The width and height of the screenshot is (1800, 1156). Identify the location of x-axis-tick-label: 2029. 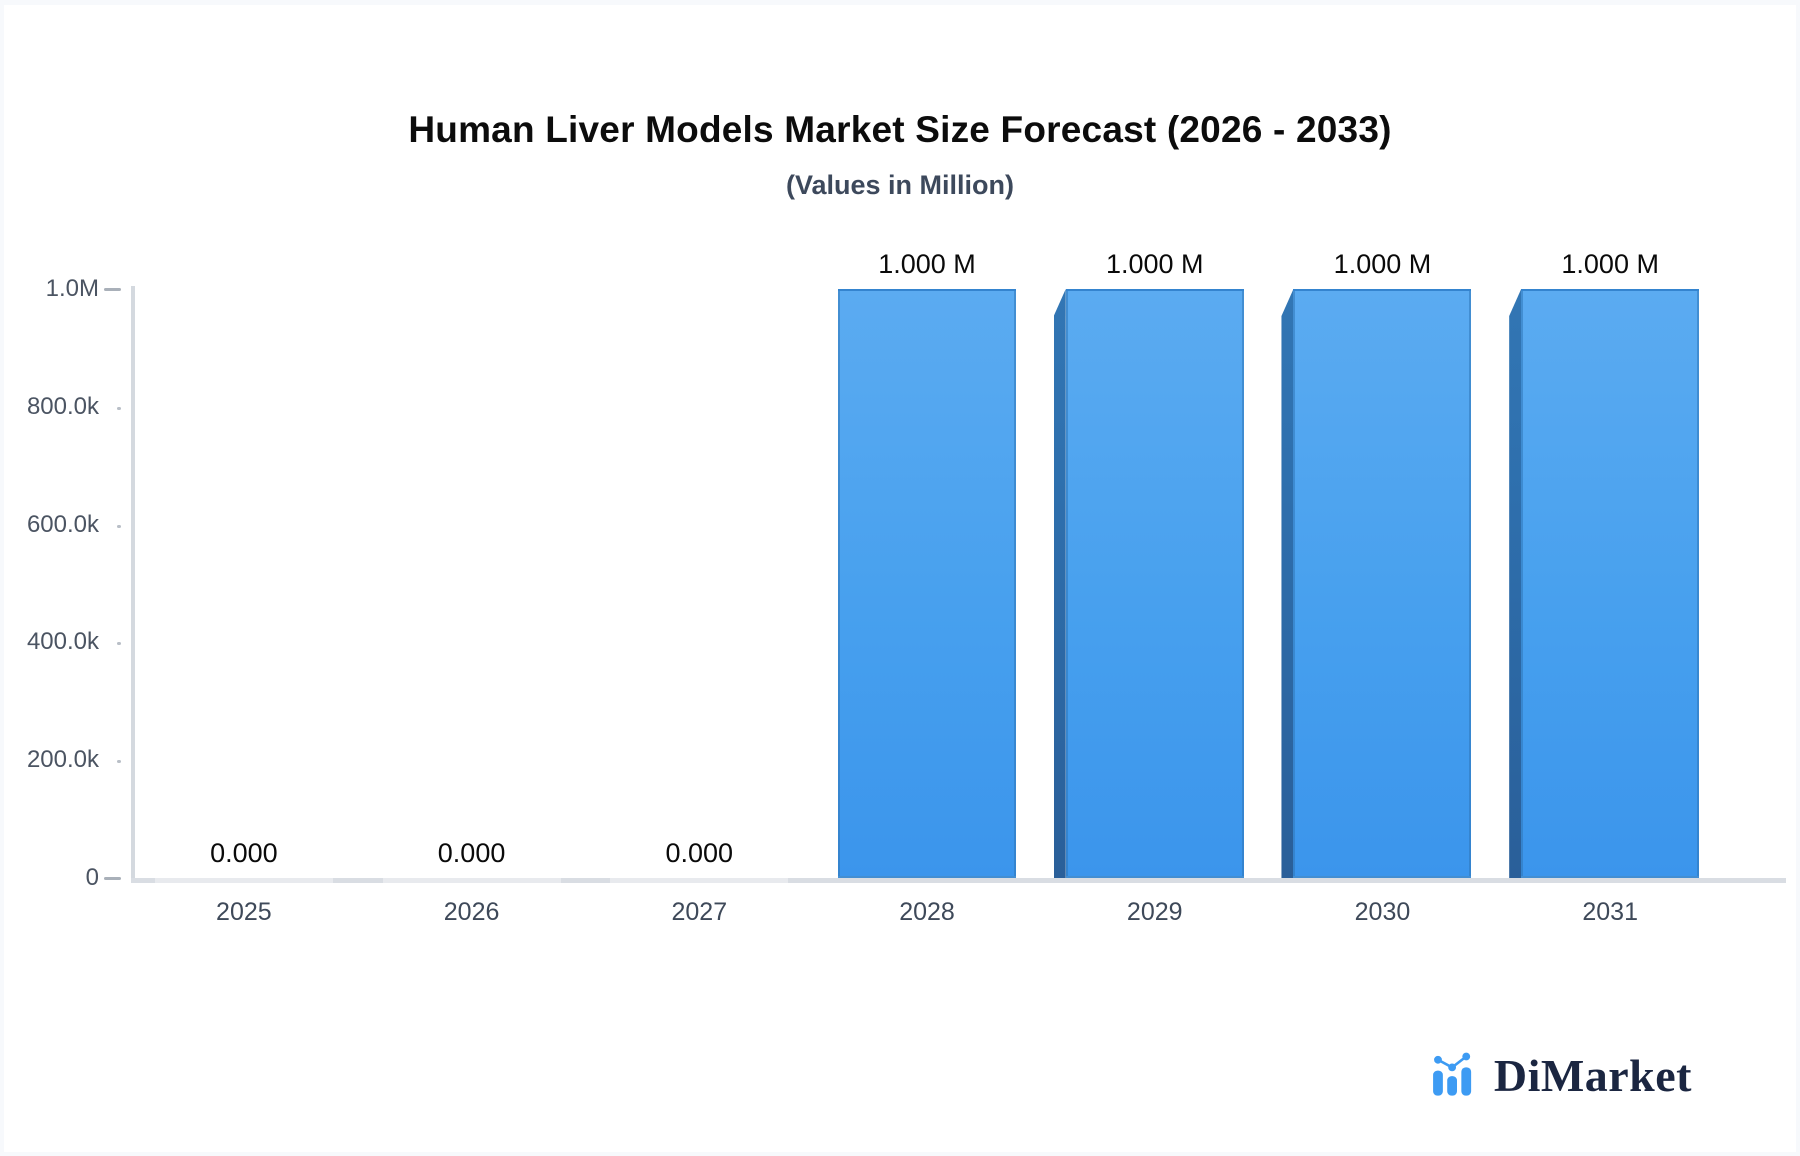
(1154, 912).